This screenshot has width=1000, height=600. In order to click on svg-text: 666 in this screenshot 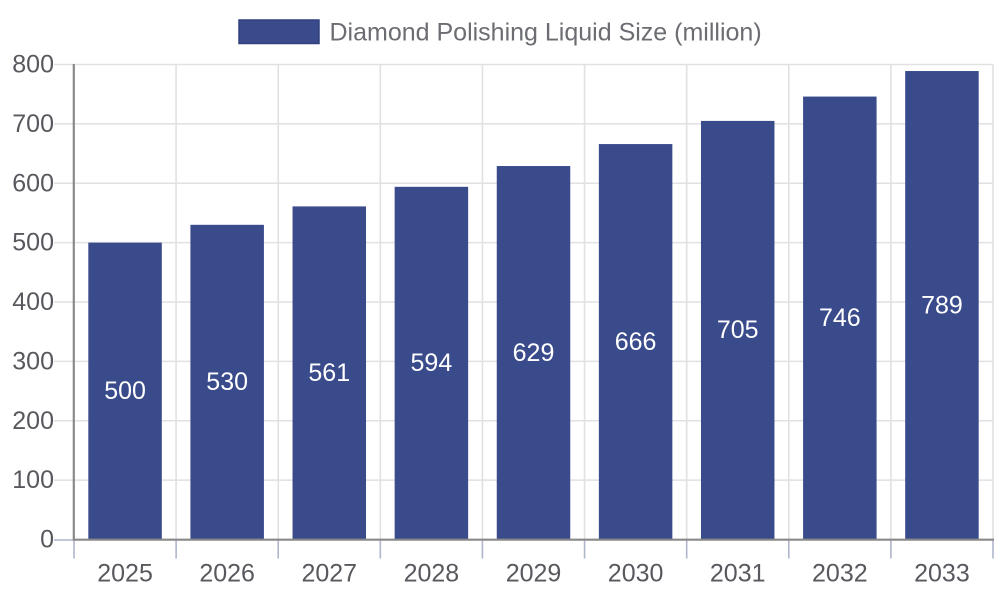, I will do `click(636, 342)`.